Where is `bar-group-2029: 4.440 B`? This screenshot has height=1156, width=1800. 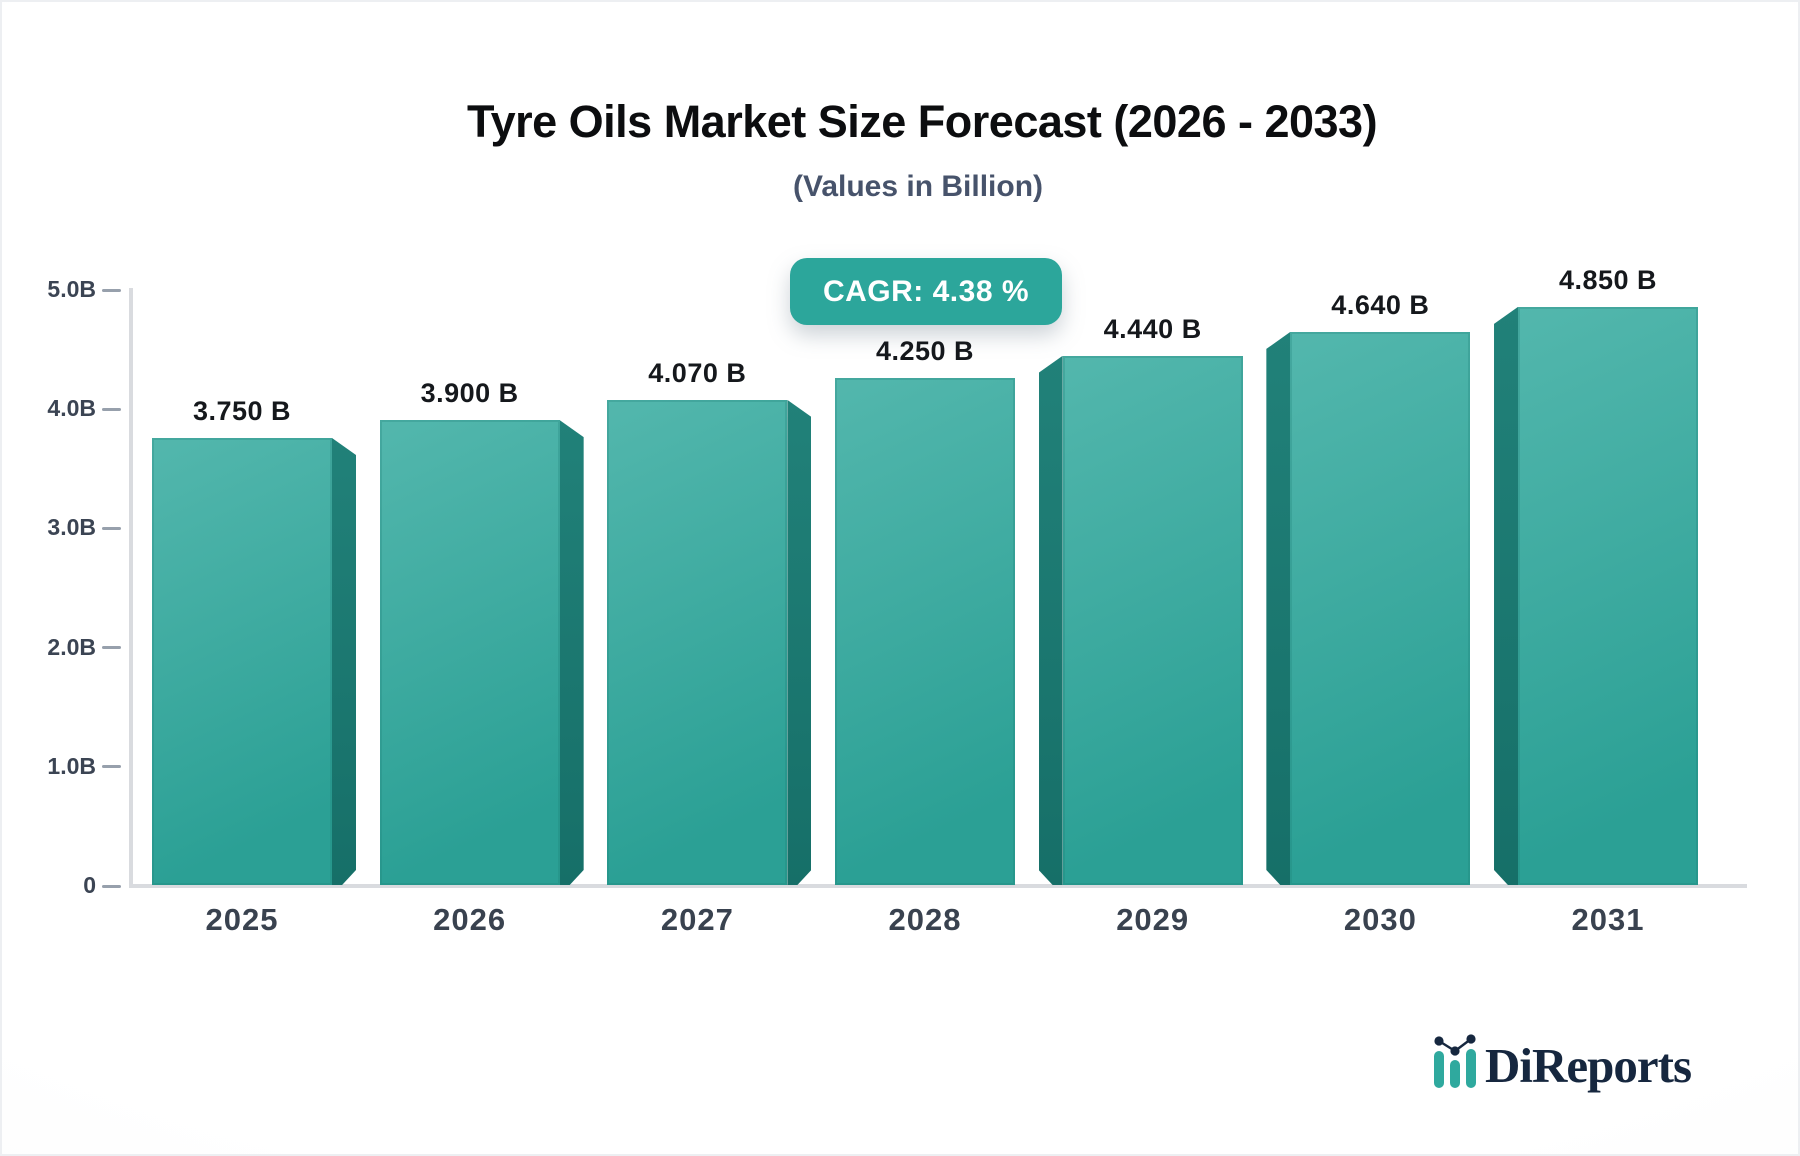
bar-group-2029: 4.440 B is located at coordinates (1152, 599).